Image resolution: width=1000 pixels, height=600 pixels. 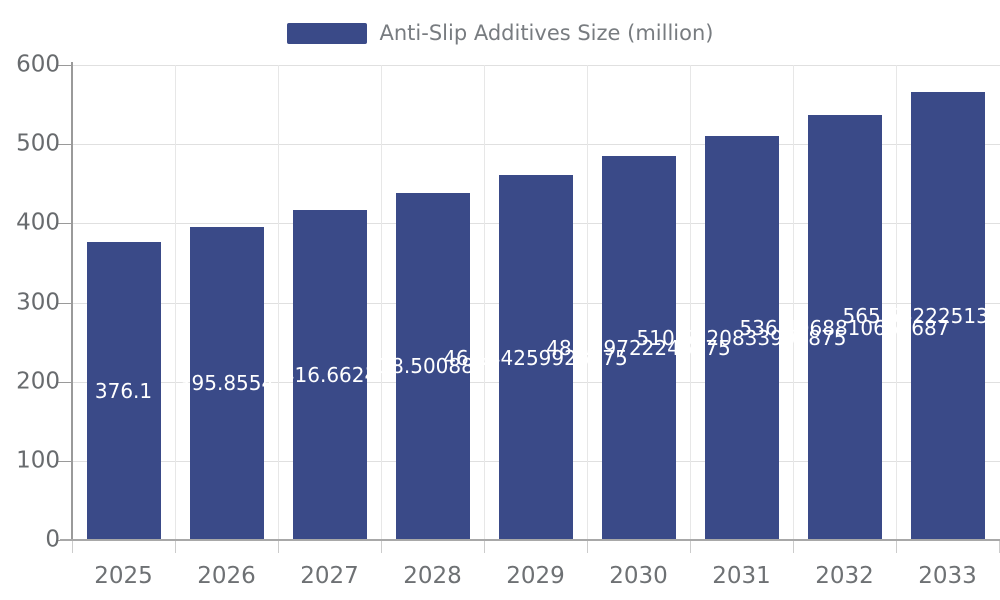 What do you see at coordinates (38, 222) in the screenshot?
I see `y-tick-label: 400` at bounding box center [38, 222].